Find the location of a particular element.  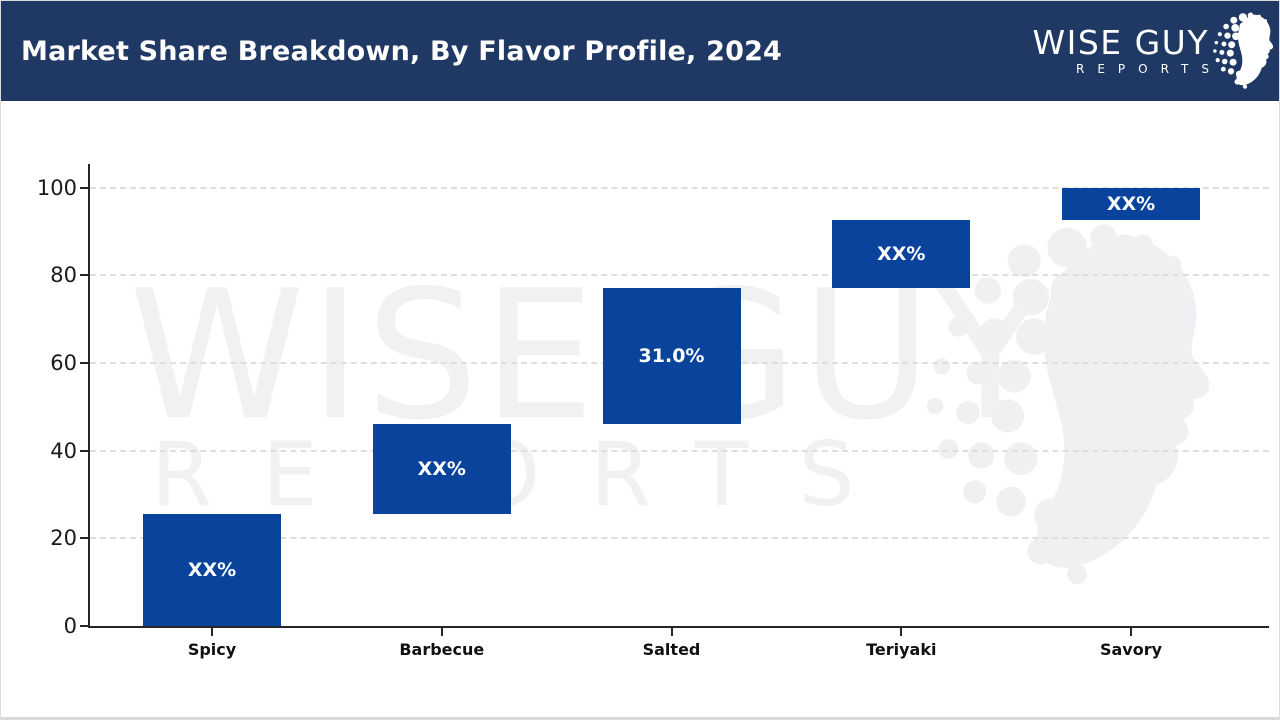

x-tick-label: Savory is located at coordinates (1131, 649).